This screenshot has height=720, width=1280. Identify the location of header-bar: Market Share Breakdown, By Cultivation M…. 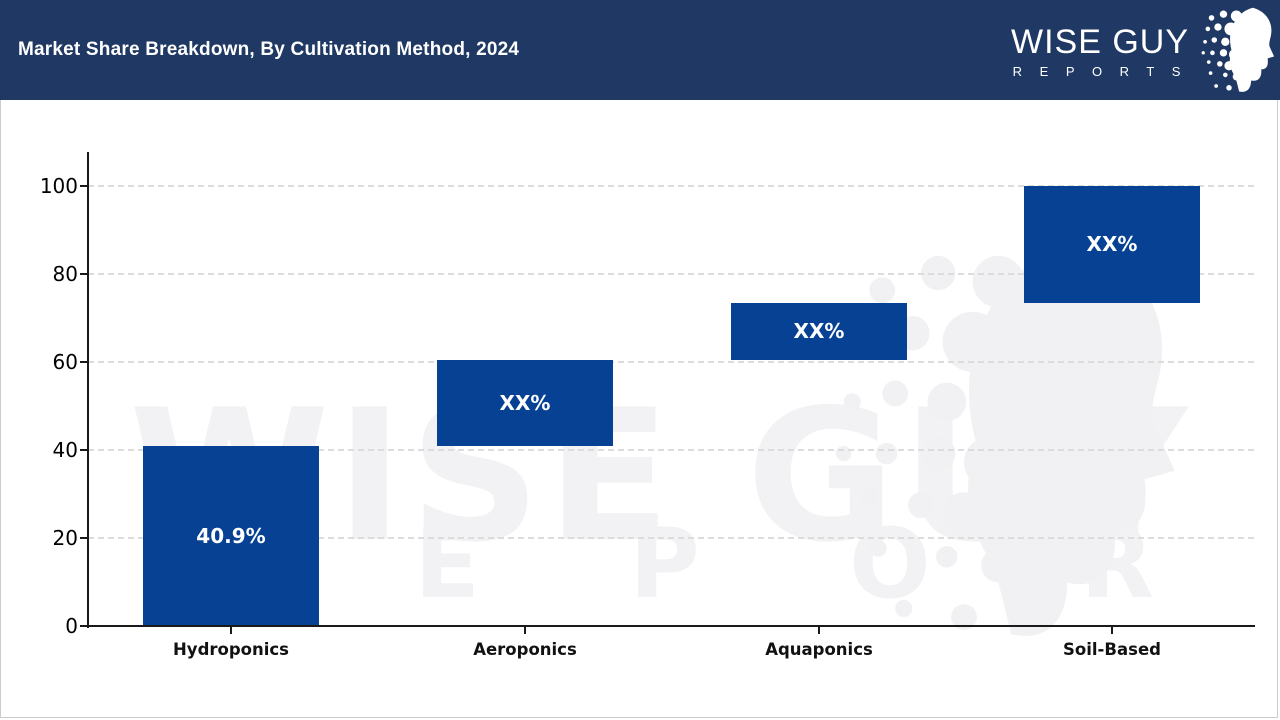
(640, 50).